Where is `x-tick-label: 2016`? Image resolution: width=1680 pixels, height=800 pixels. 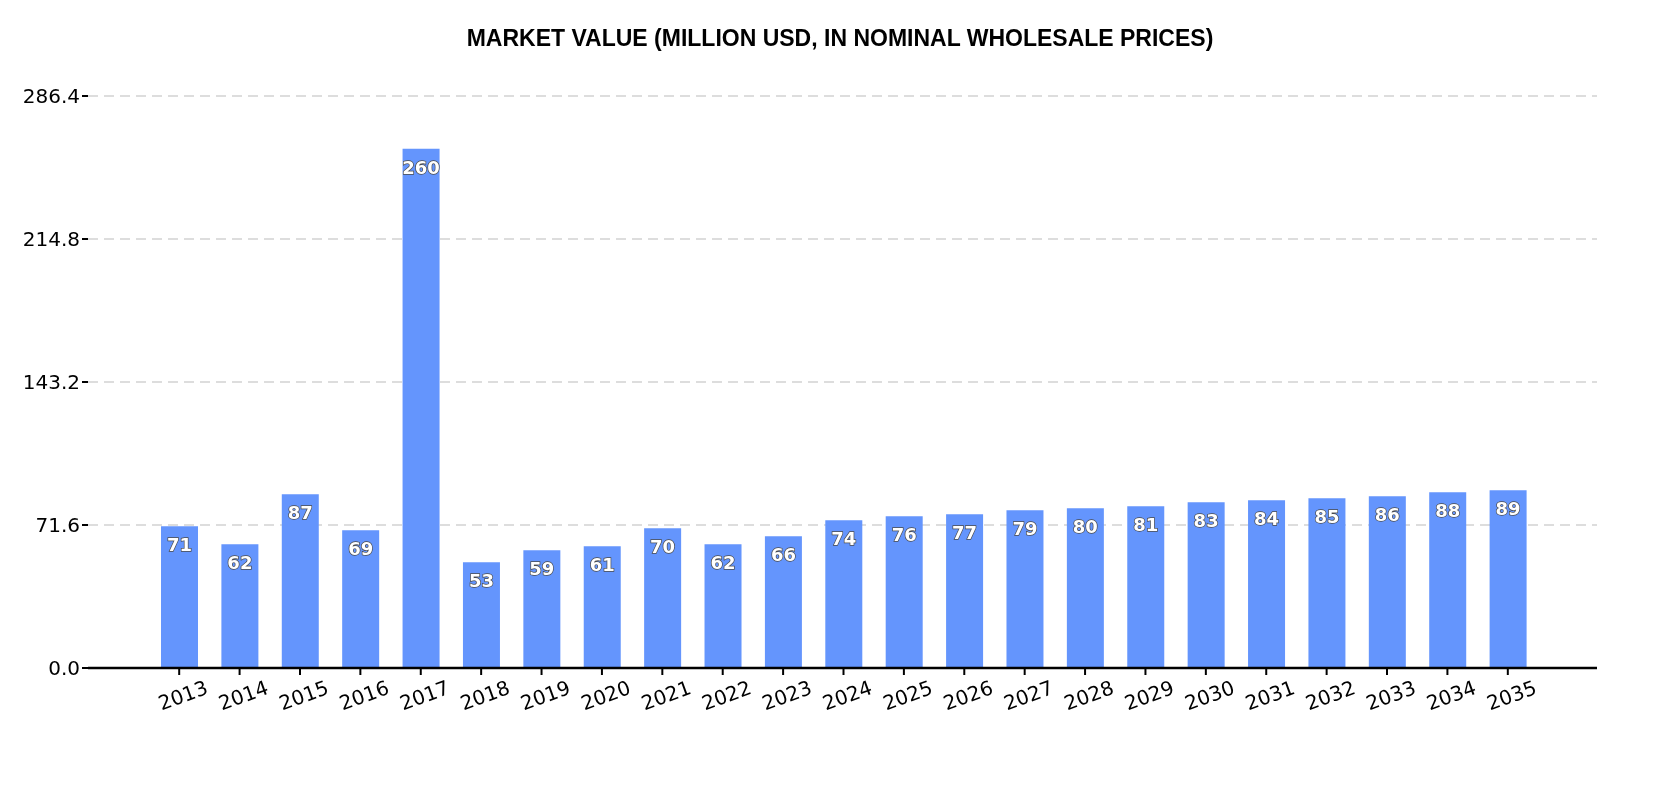
x-tick-label: 2016 is located at coordinates (364, 695).